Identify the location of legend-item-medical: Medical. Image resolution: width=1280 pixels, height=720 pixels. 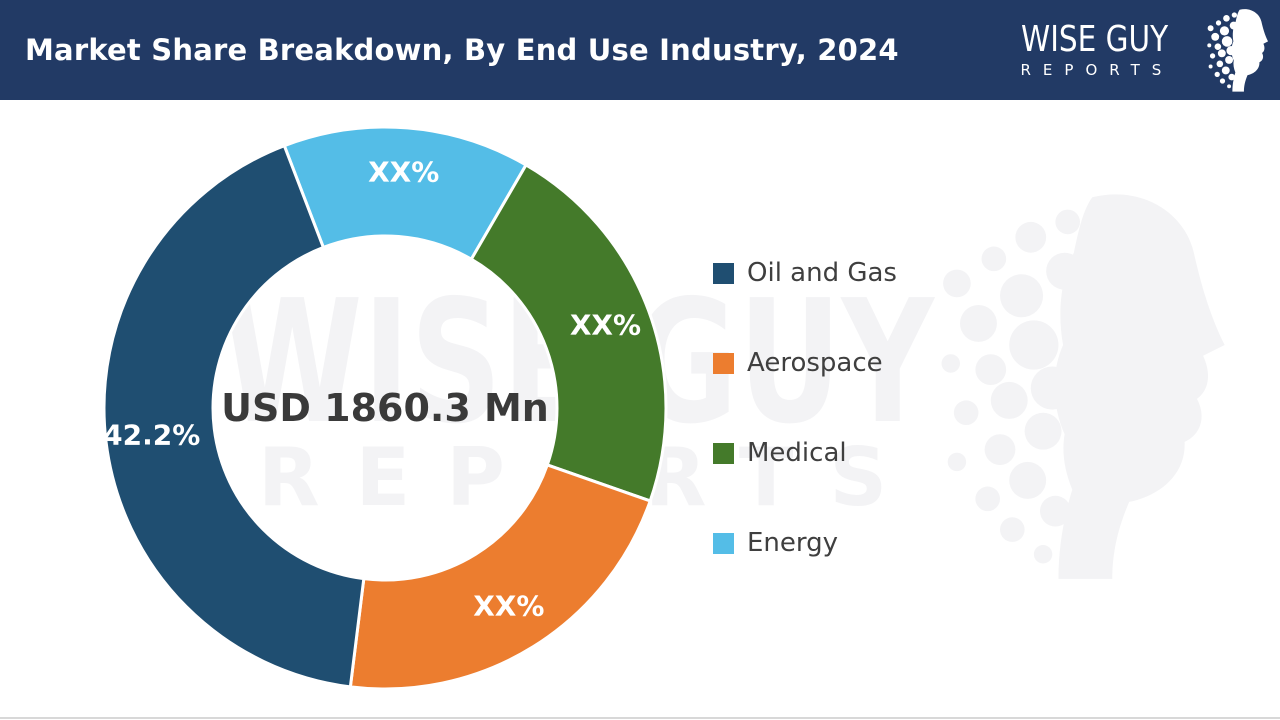
(780, 453).